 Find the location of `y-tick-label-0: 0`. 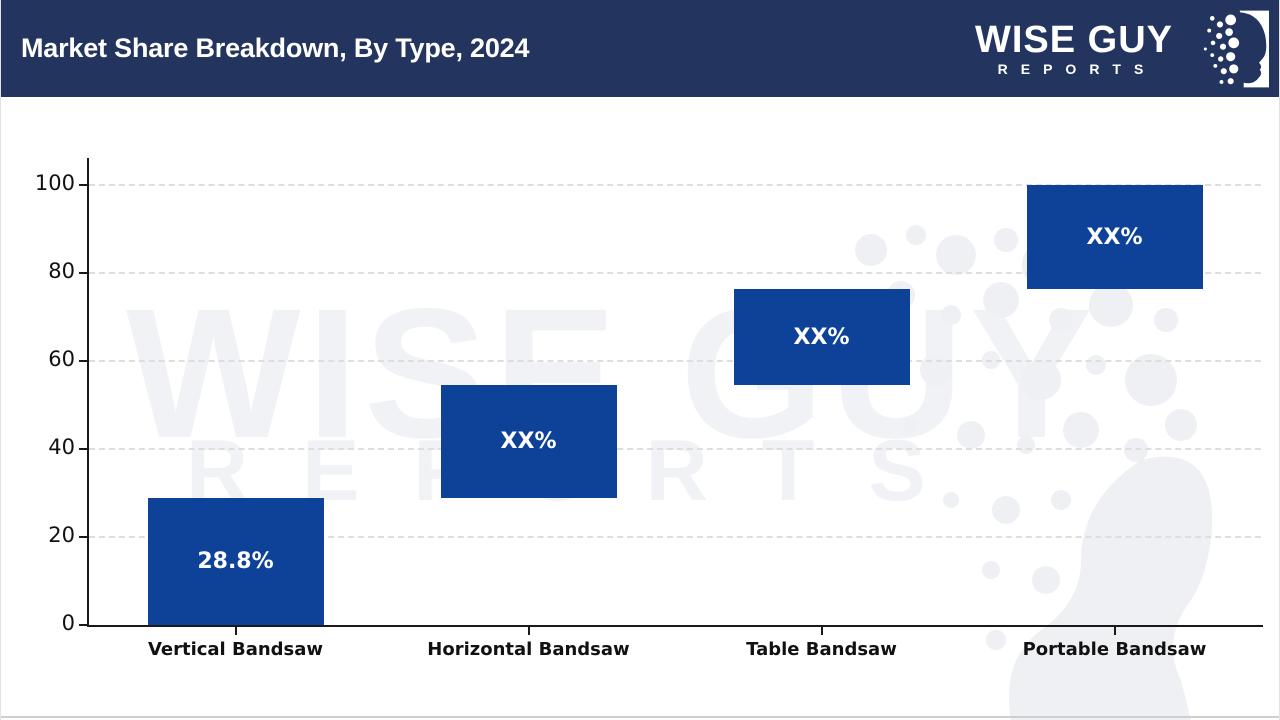

y-tick-label-0: 0 is located at coordinates (68, 623).